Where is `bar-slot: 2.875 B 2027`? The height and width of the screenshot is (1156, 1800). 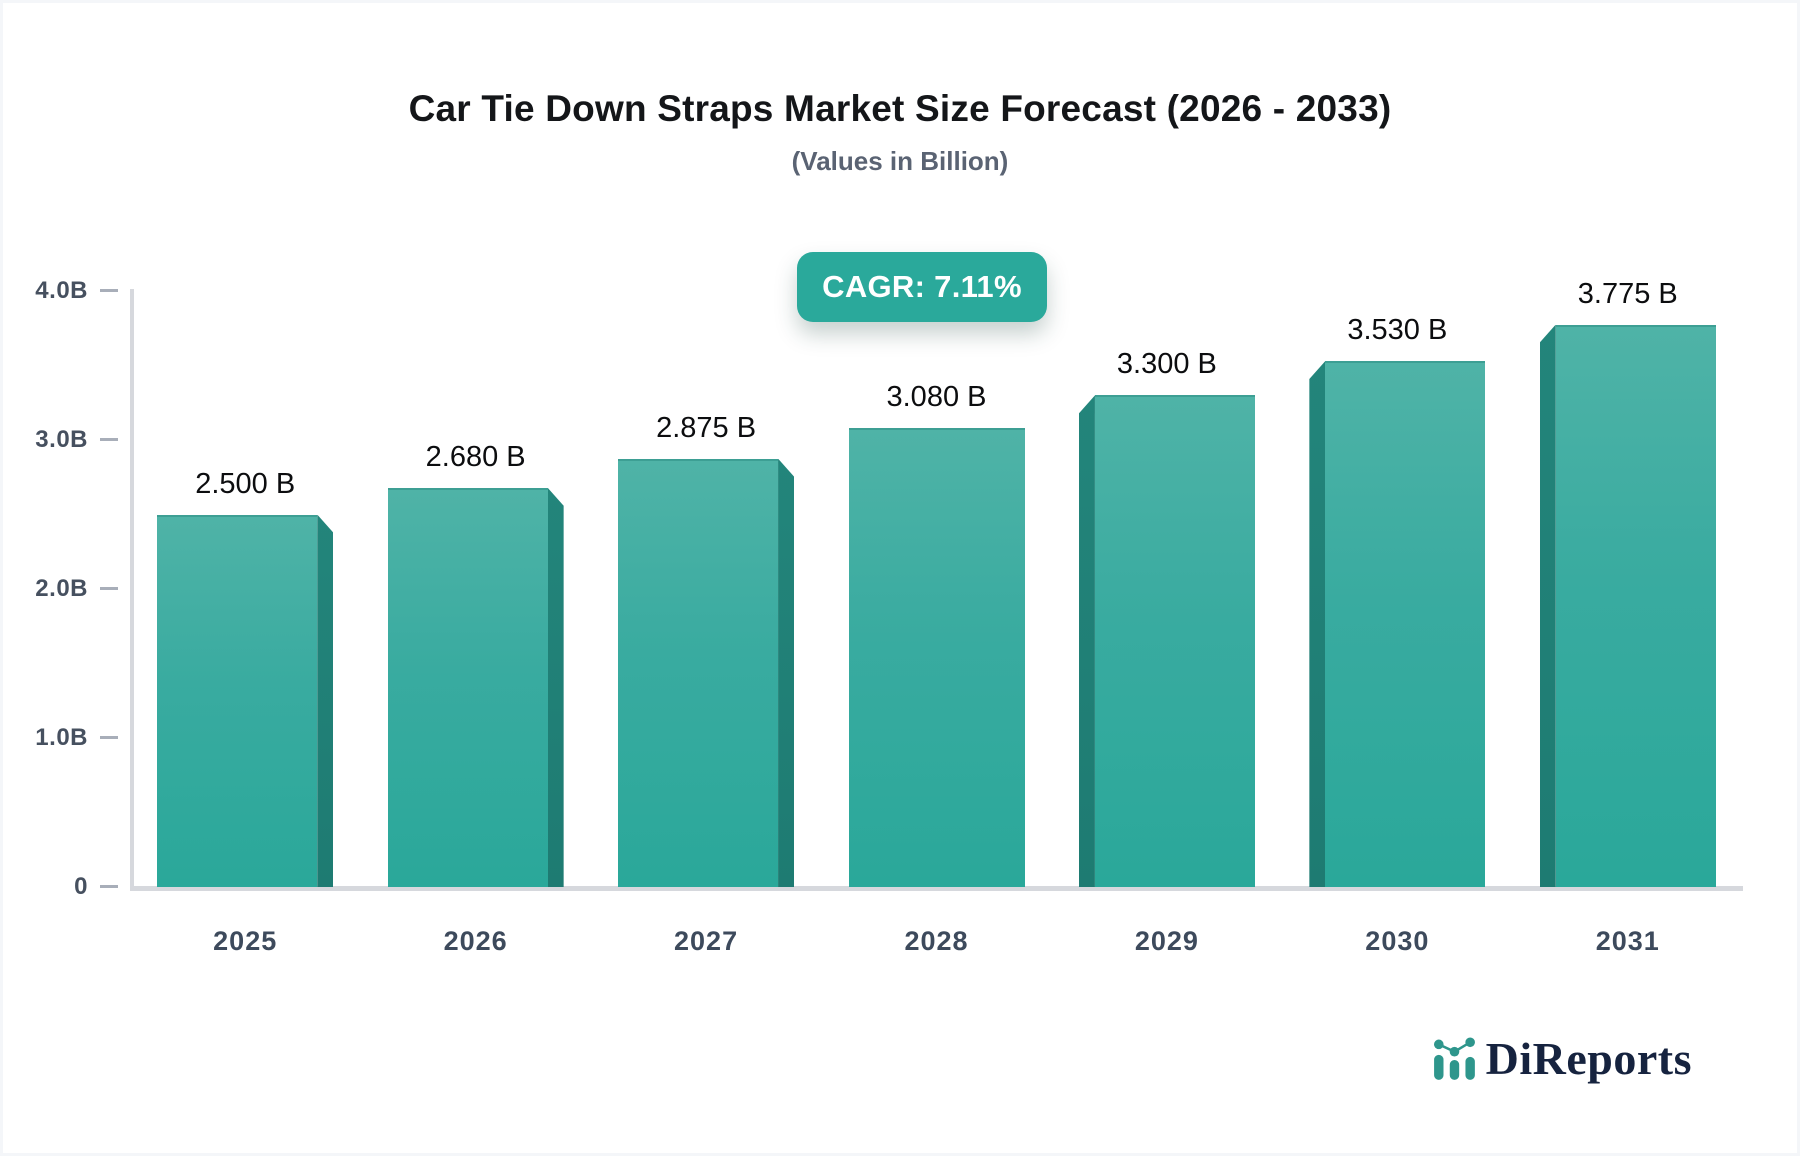
bar-slot: 2.875 B 2027 is located at coordinates (706, 623).